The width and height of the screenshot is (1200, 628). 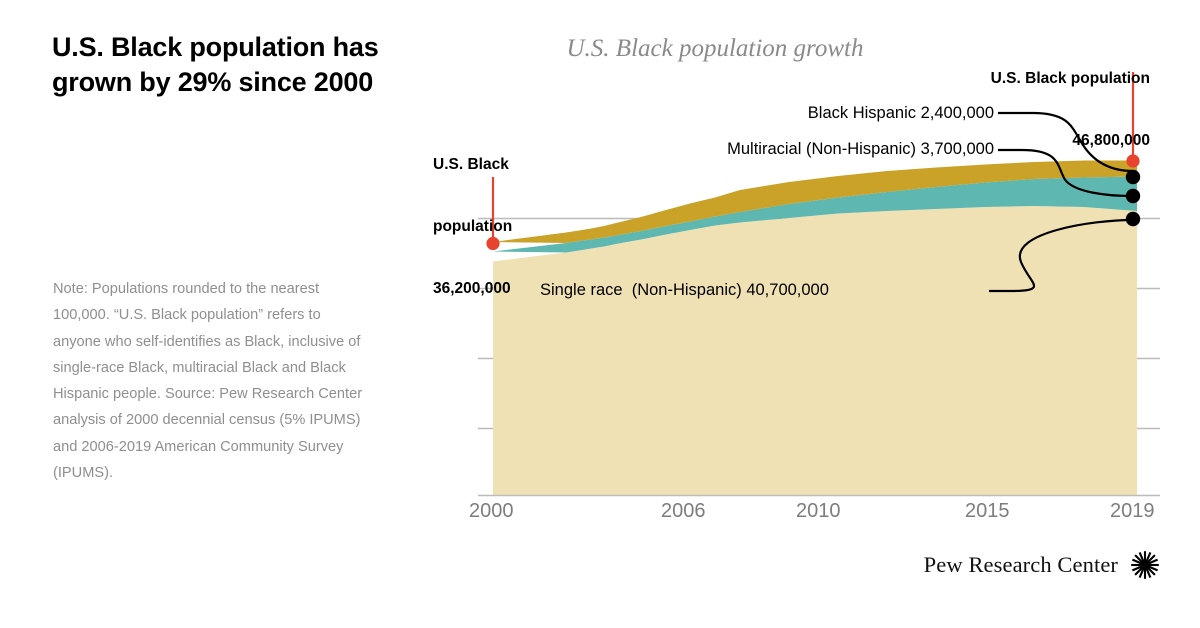 I want to click on annotation-left-line1: U.S. Black, so click(x=471, y=165).